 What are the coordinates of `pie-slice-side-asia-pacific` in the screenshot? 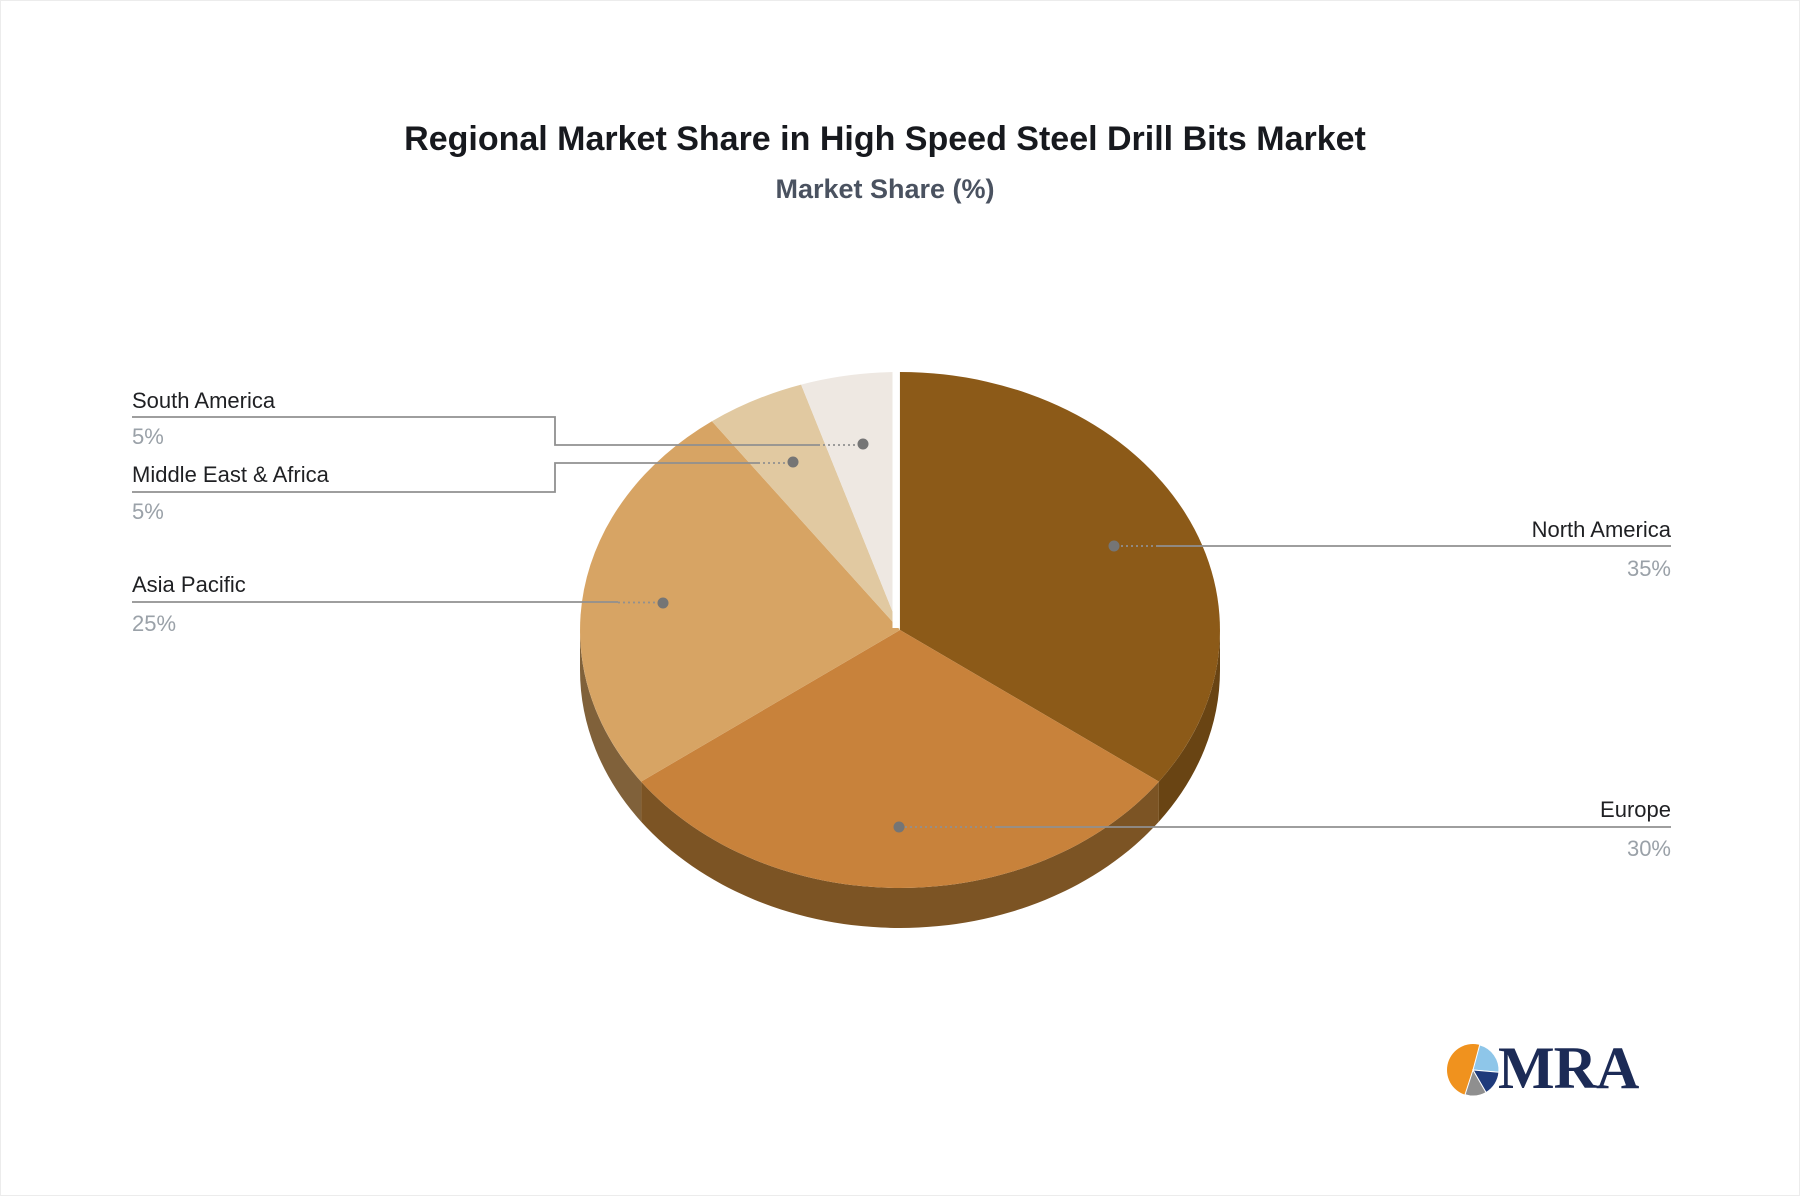 It's located at (611, 726).